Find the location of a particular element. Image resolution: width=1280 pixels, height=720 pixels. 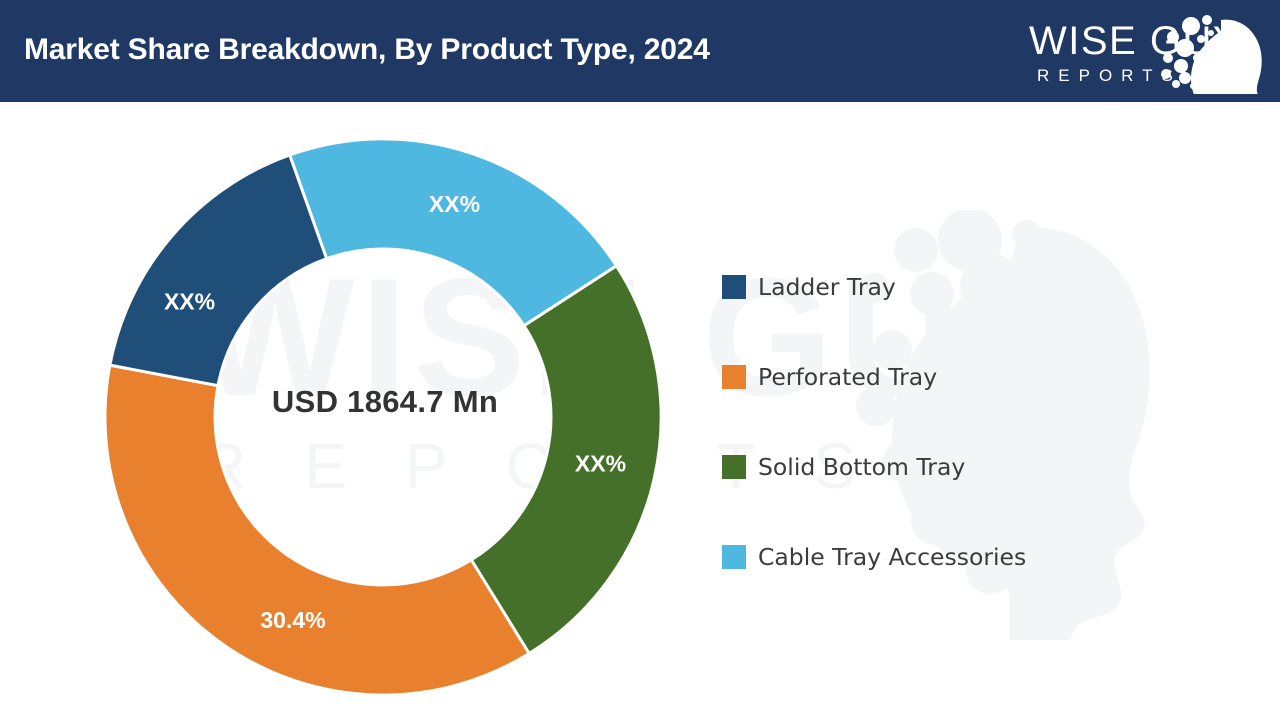

legend-item-perforated-tray: Perforated Tray is located at coordinates (922, 377).